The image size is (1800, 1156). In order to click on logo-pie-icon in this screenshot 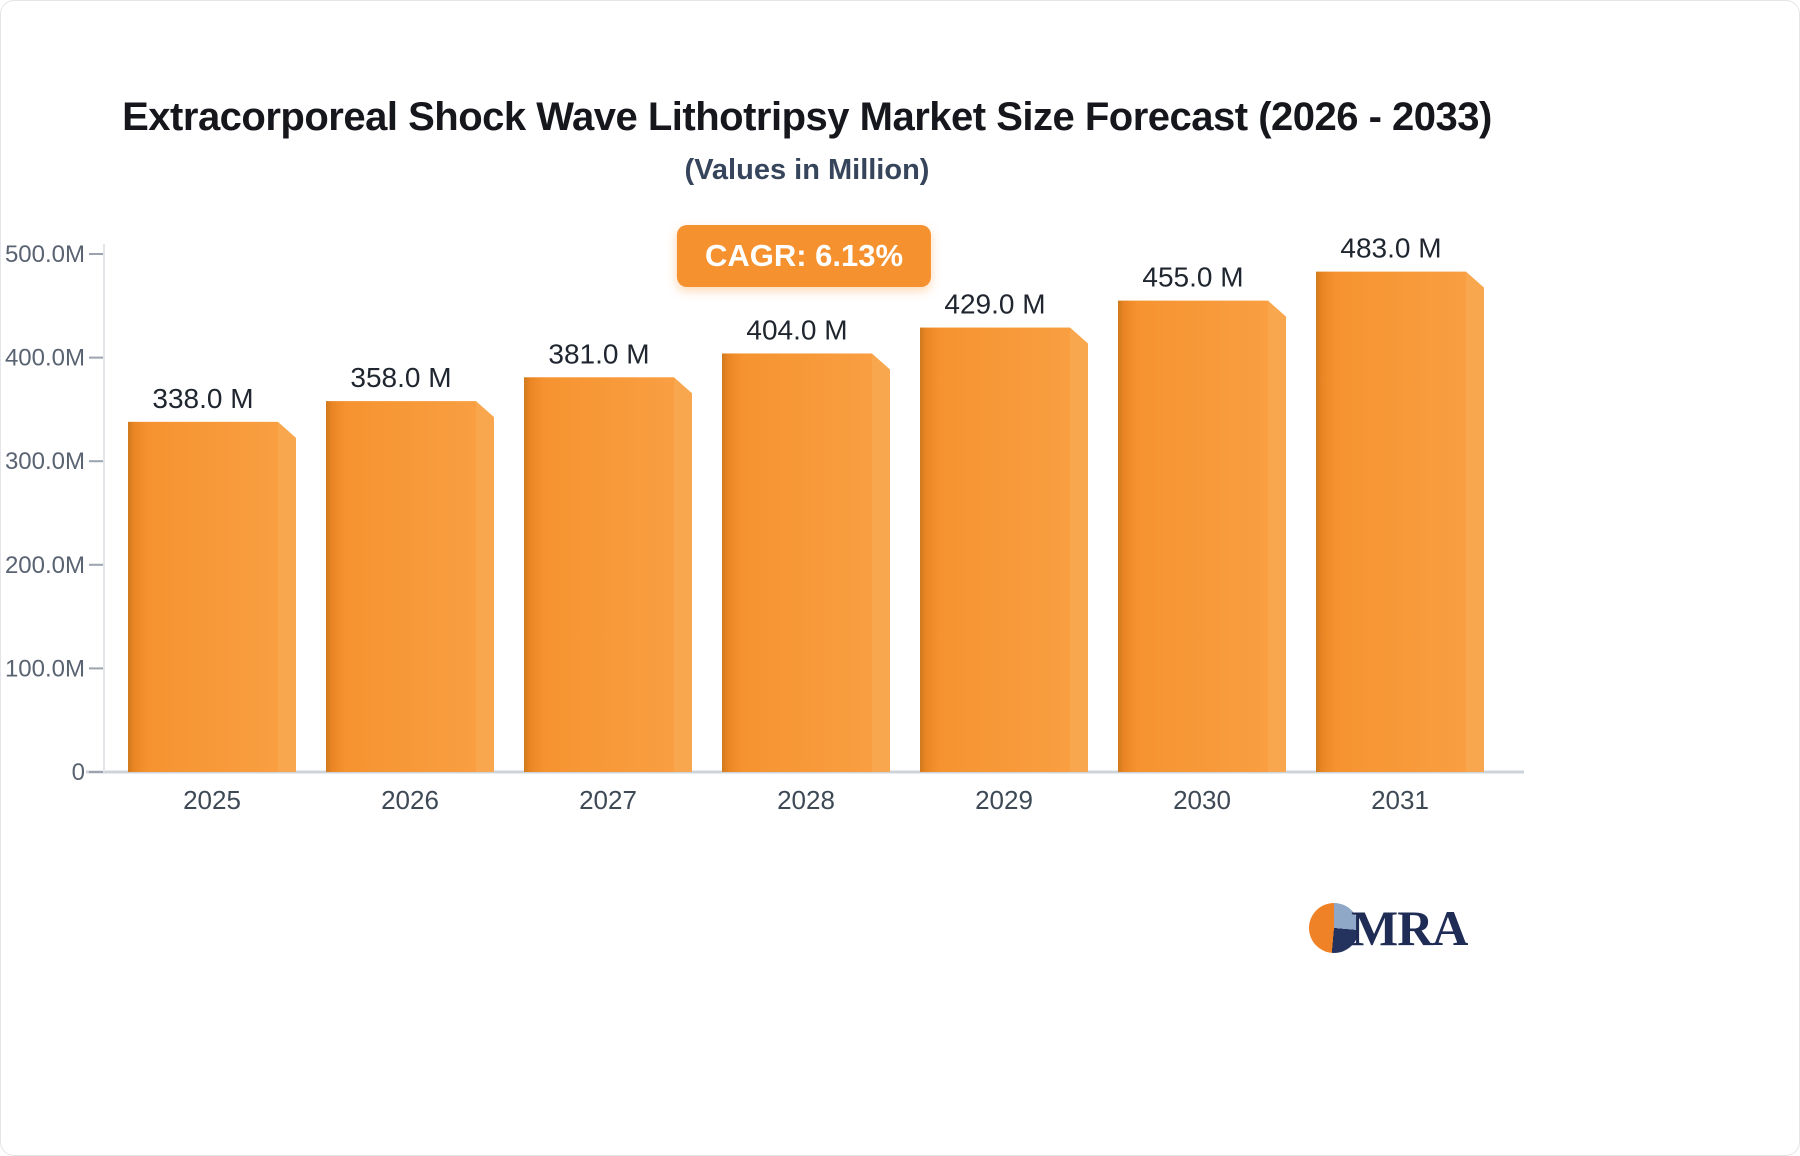, I will do `click(1334, 928)`.